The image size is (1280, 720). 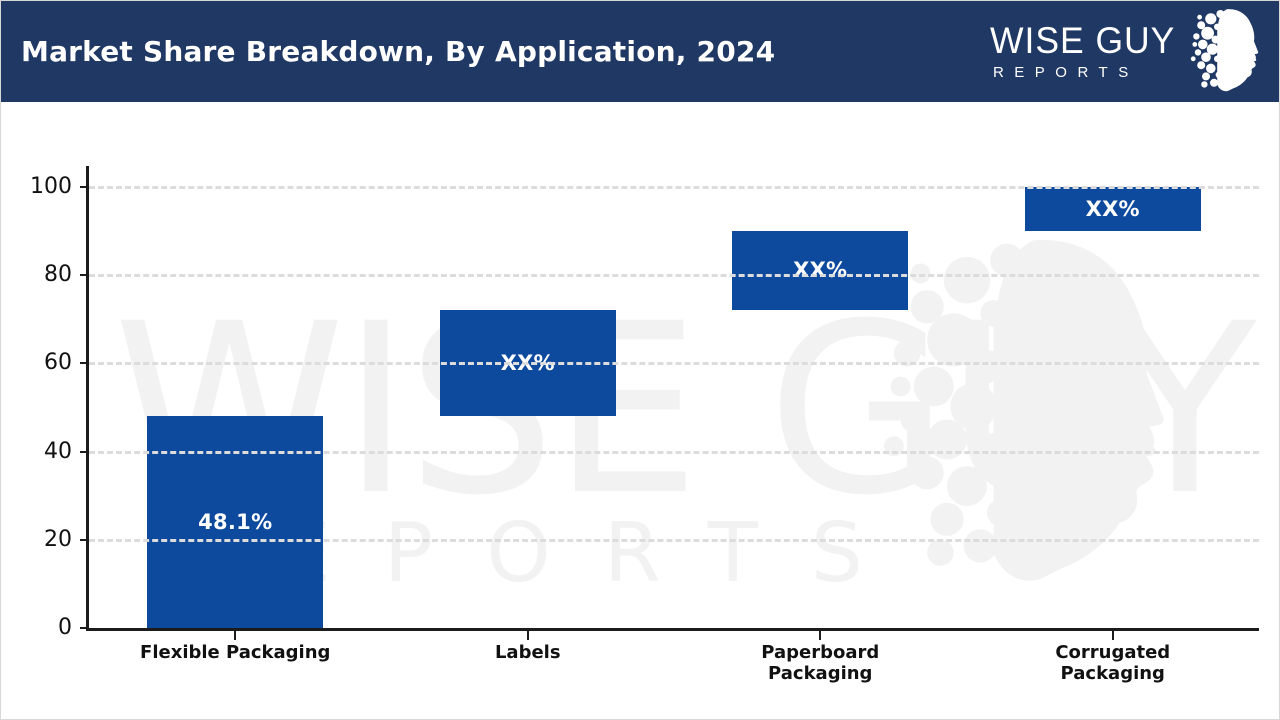 I want to click on x-category-label: Paperboard Packaging, so click(x=820, y=663).